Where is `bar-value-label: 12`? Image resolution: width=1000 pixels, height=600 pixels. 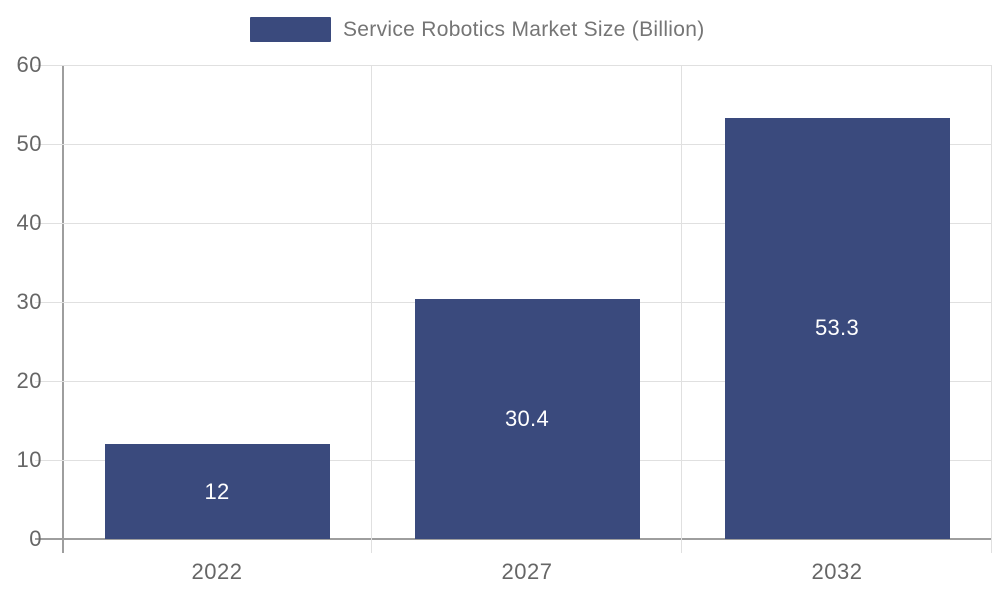
bar-value-label: 12 is located at coordinates (217, 491).